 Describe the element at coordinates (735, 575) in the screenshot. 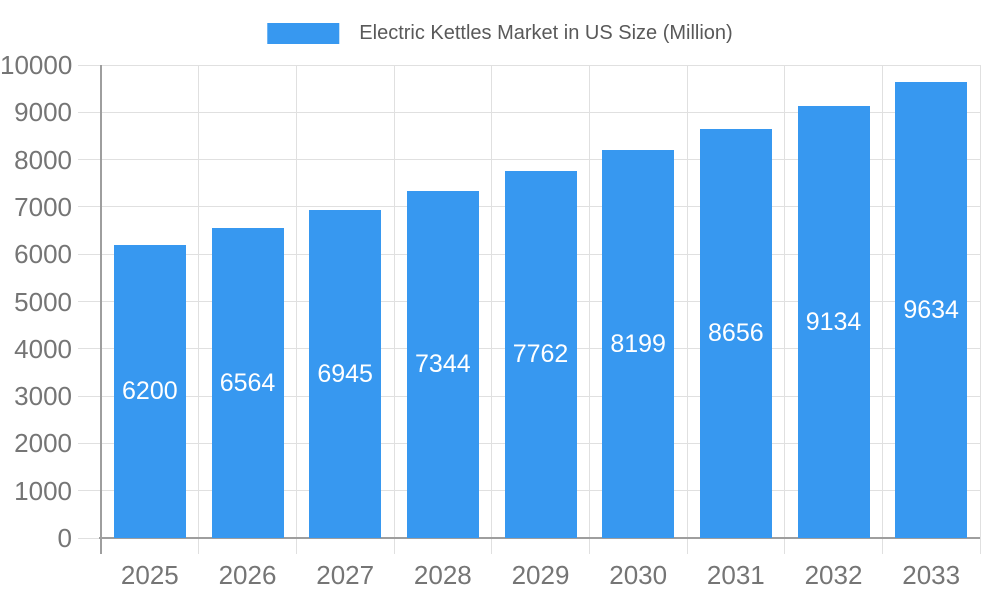

I see `x-tick-label: 2031` at that location.